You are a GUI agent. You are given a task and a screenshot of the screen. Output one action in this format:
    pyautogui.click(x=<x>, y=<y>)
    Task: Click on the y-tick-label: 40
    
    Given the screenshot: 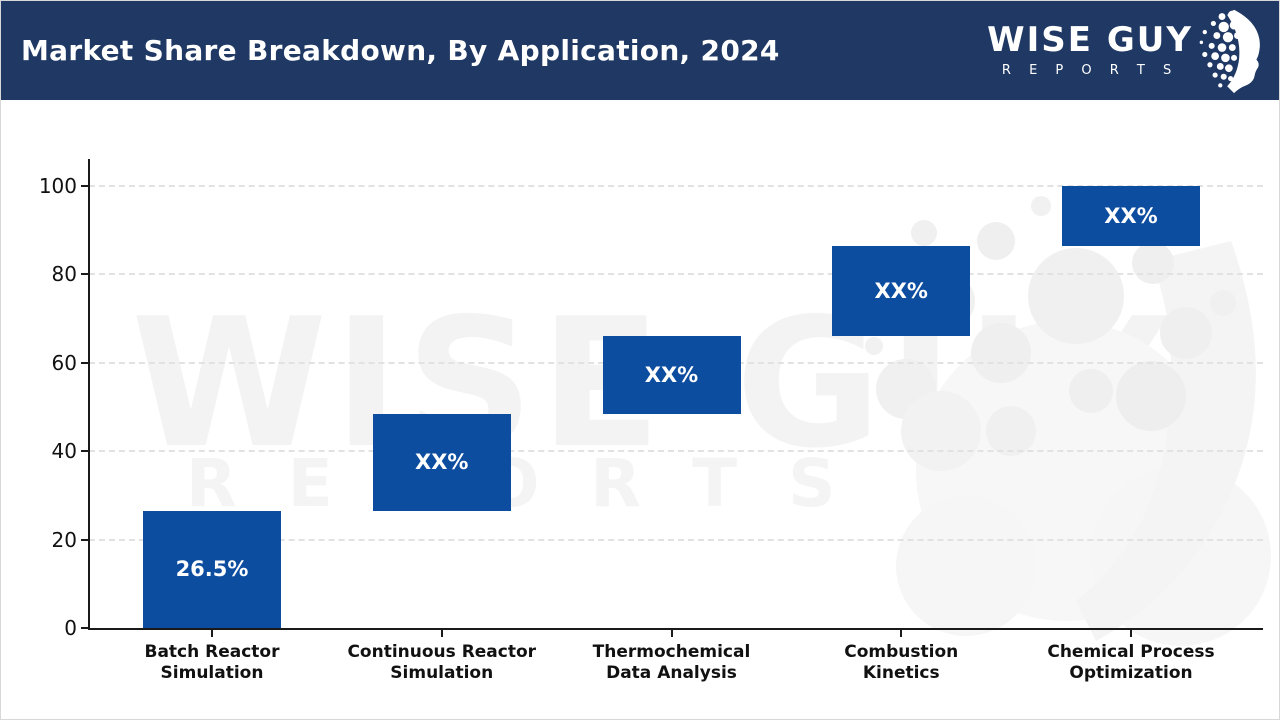 What is the action you would take?
    pyautogui.click(x=64, y=451)
    